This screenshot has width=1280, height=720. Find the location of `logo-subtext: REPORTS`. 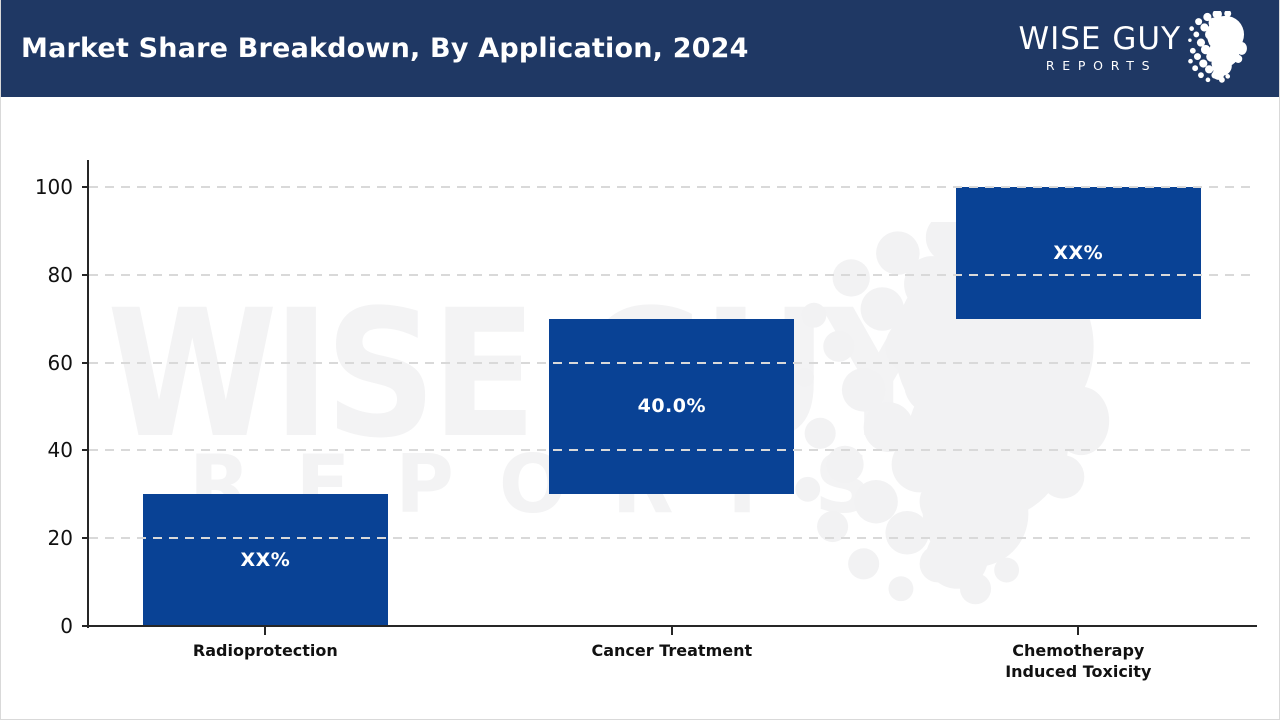

logo-subtext: REPORTS is located at coordinates (1101, 66).